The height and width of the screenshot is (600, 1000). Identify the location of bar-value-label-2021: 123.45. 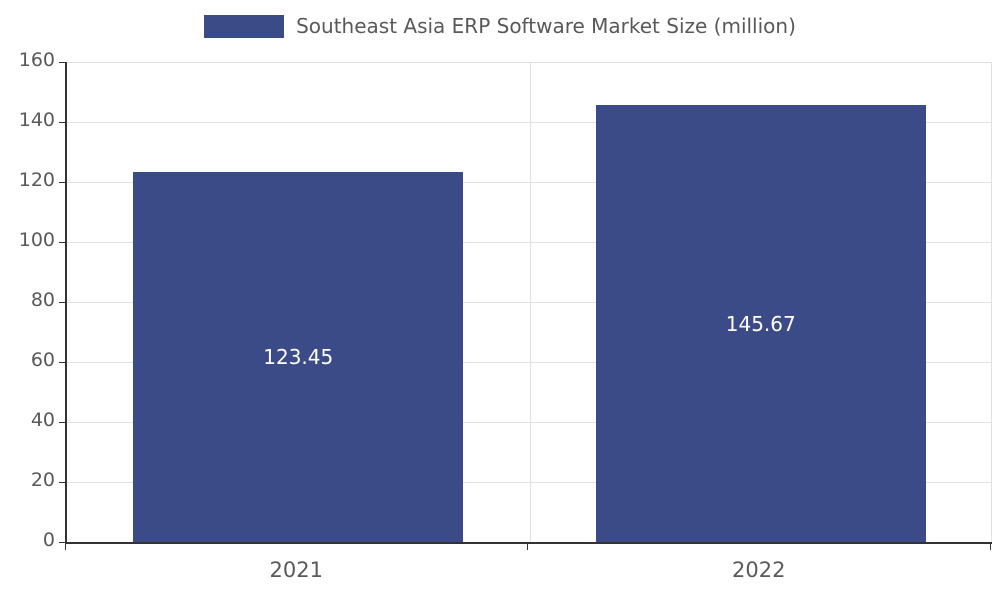
(298, 356).